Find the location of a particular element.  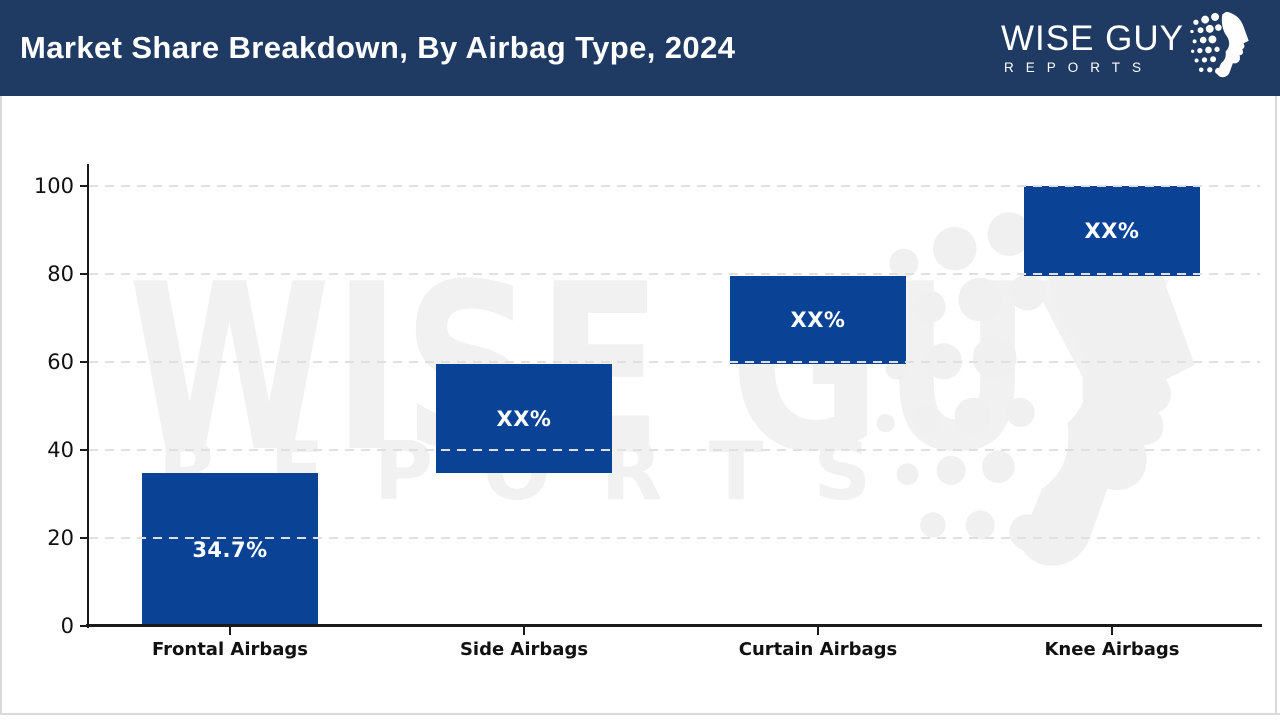

x-tick-label: Side Airbags is located at coordinates (524, 649).